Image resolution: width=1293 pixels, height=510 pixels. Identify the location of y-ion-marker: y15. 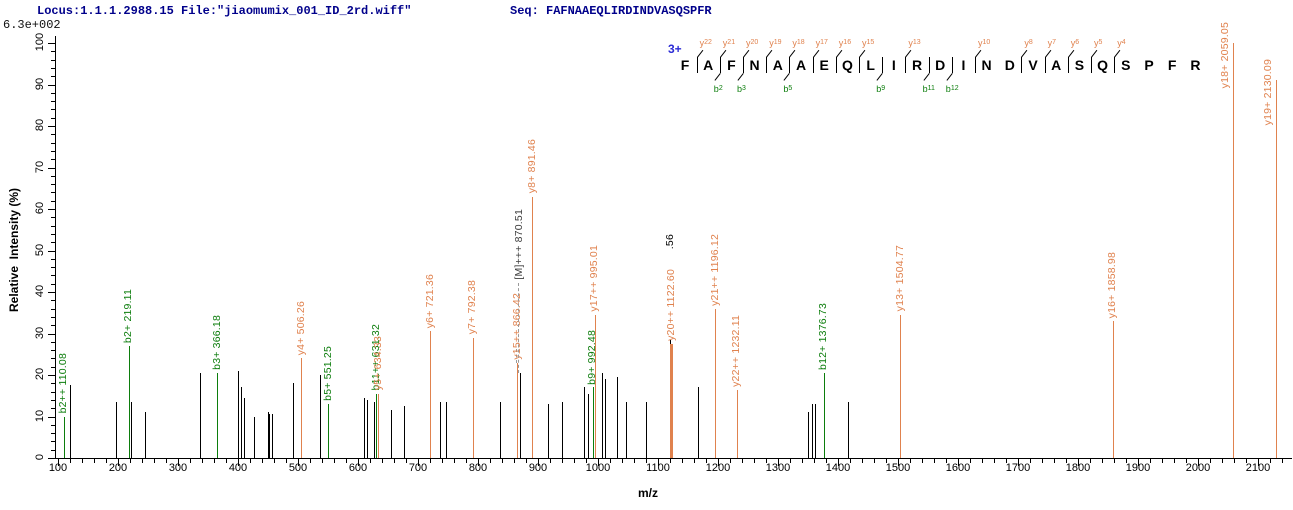
(868, 43).